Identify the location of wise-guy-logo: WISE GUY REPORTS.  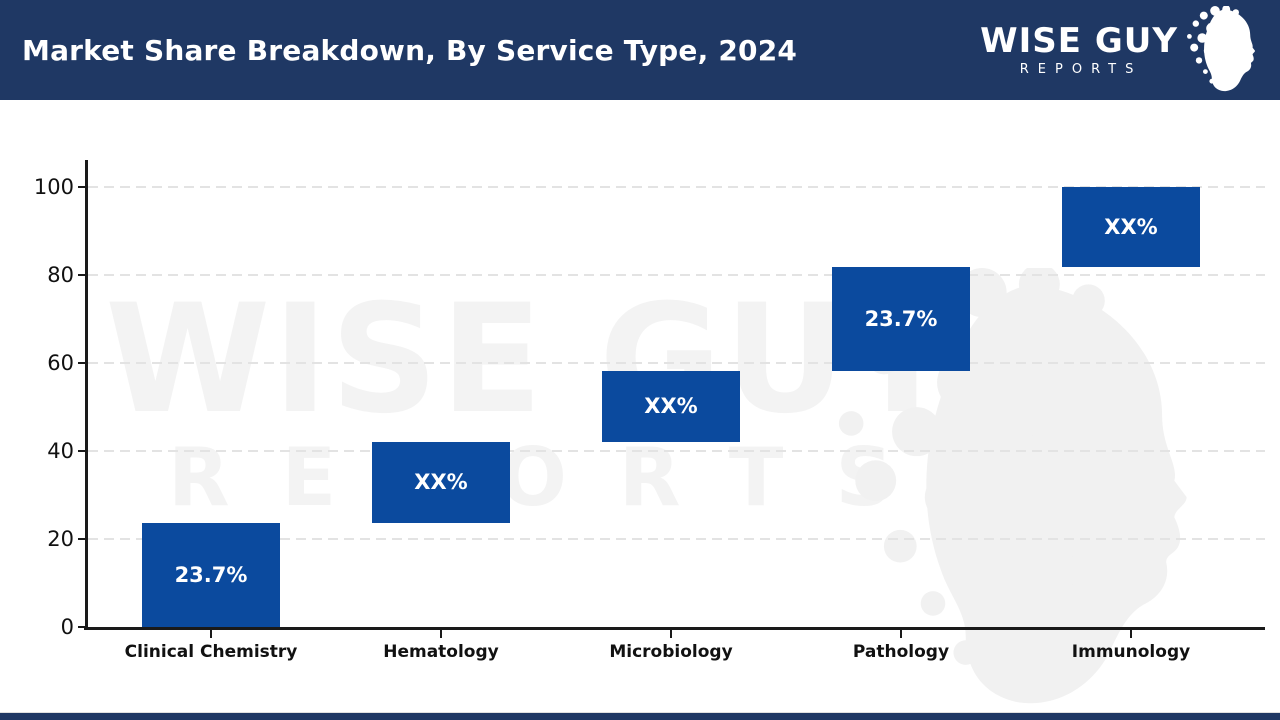
(1123, 50).